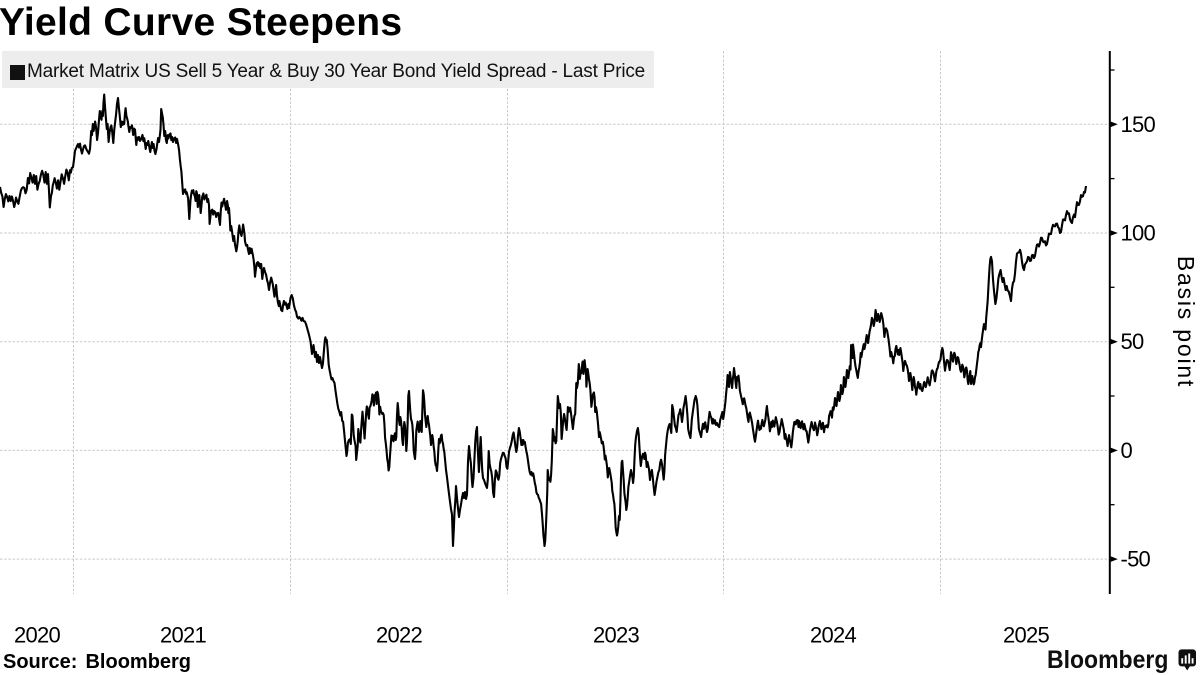 This screenshot has height=675, width=1200. What do you see at coordinates (1127, 450) in the screenshot?
I see `svg-text: 0` at bounding box center [1127, 450].